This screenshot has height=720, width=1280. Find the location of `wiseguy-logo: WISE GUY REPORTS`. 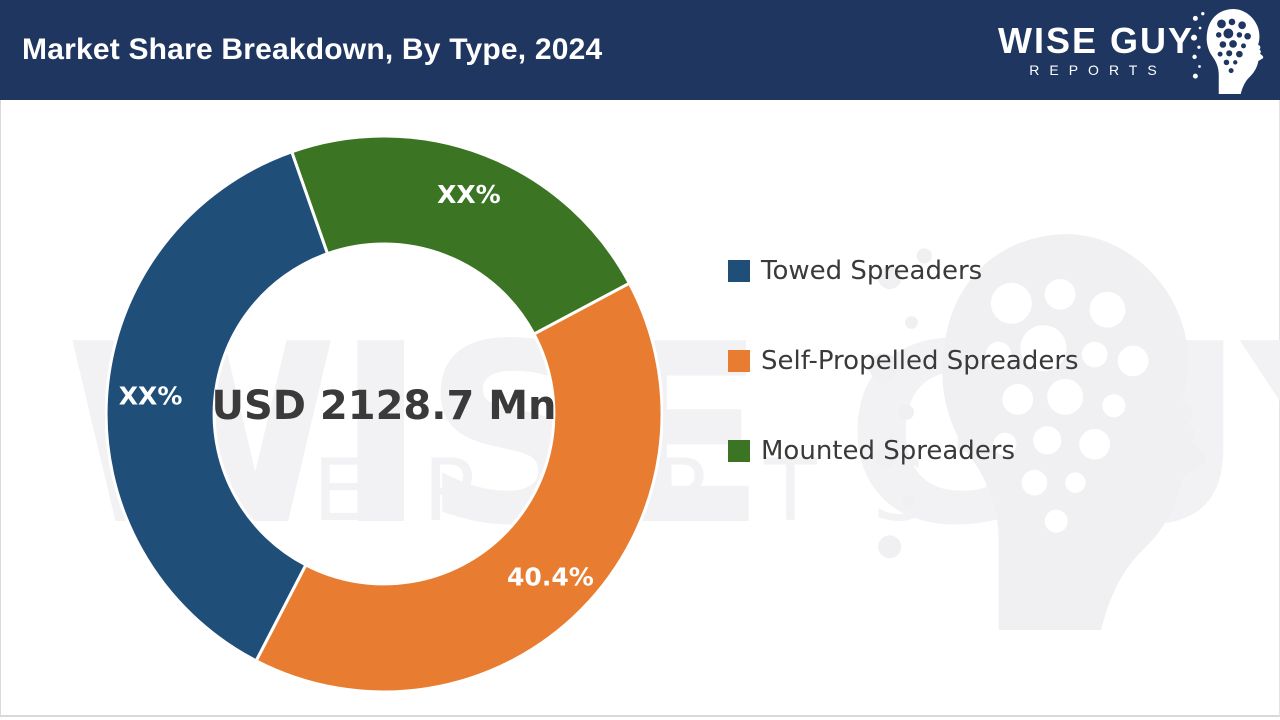

wiseguy-logo: WISE GUY REPORTS is located at coordinates (1132, 50).